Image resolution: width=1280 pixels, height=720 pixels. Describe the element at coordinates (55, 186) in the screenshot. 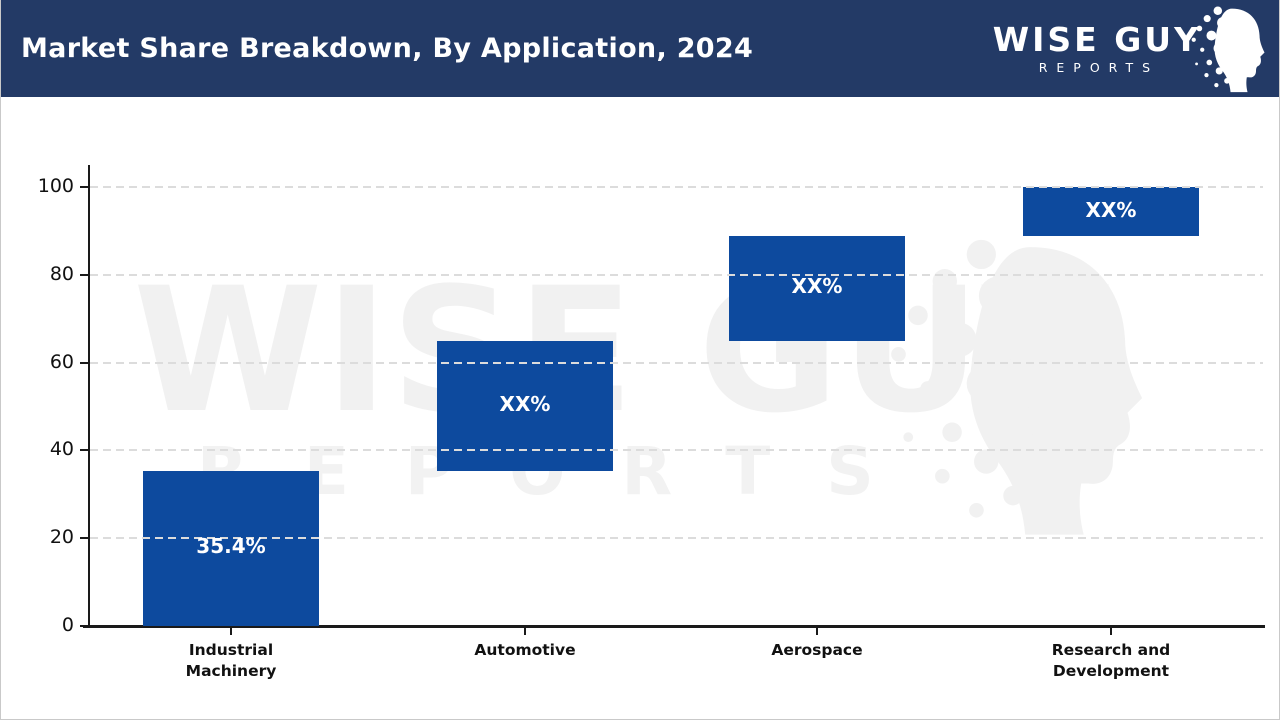

I see `y-tick-label: 100` at that location.